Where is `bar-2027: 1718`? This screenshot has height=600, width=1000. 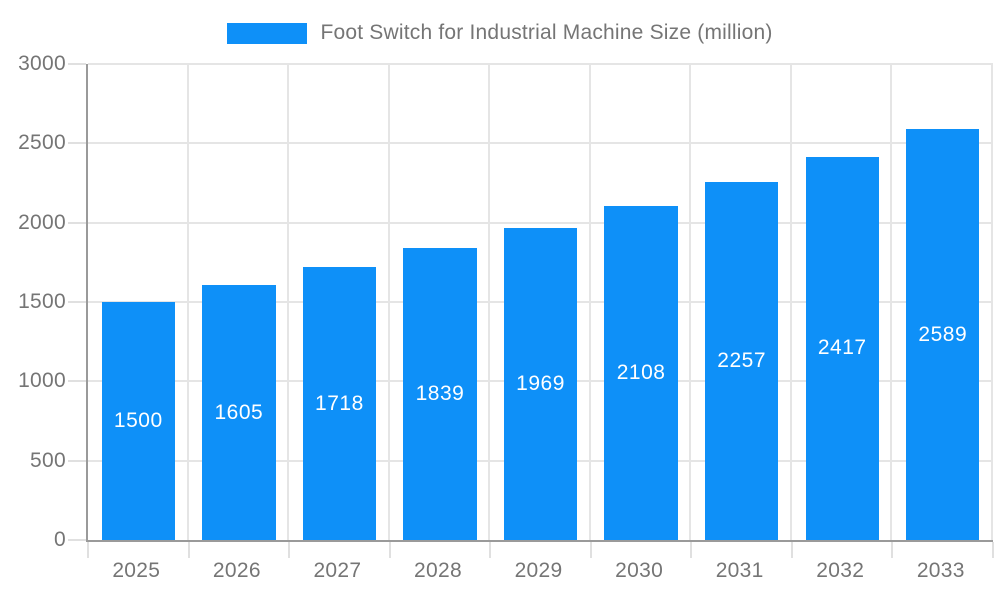 bar-2027: 1718 is located at coordinates (339, 403).